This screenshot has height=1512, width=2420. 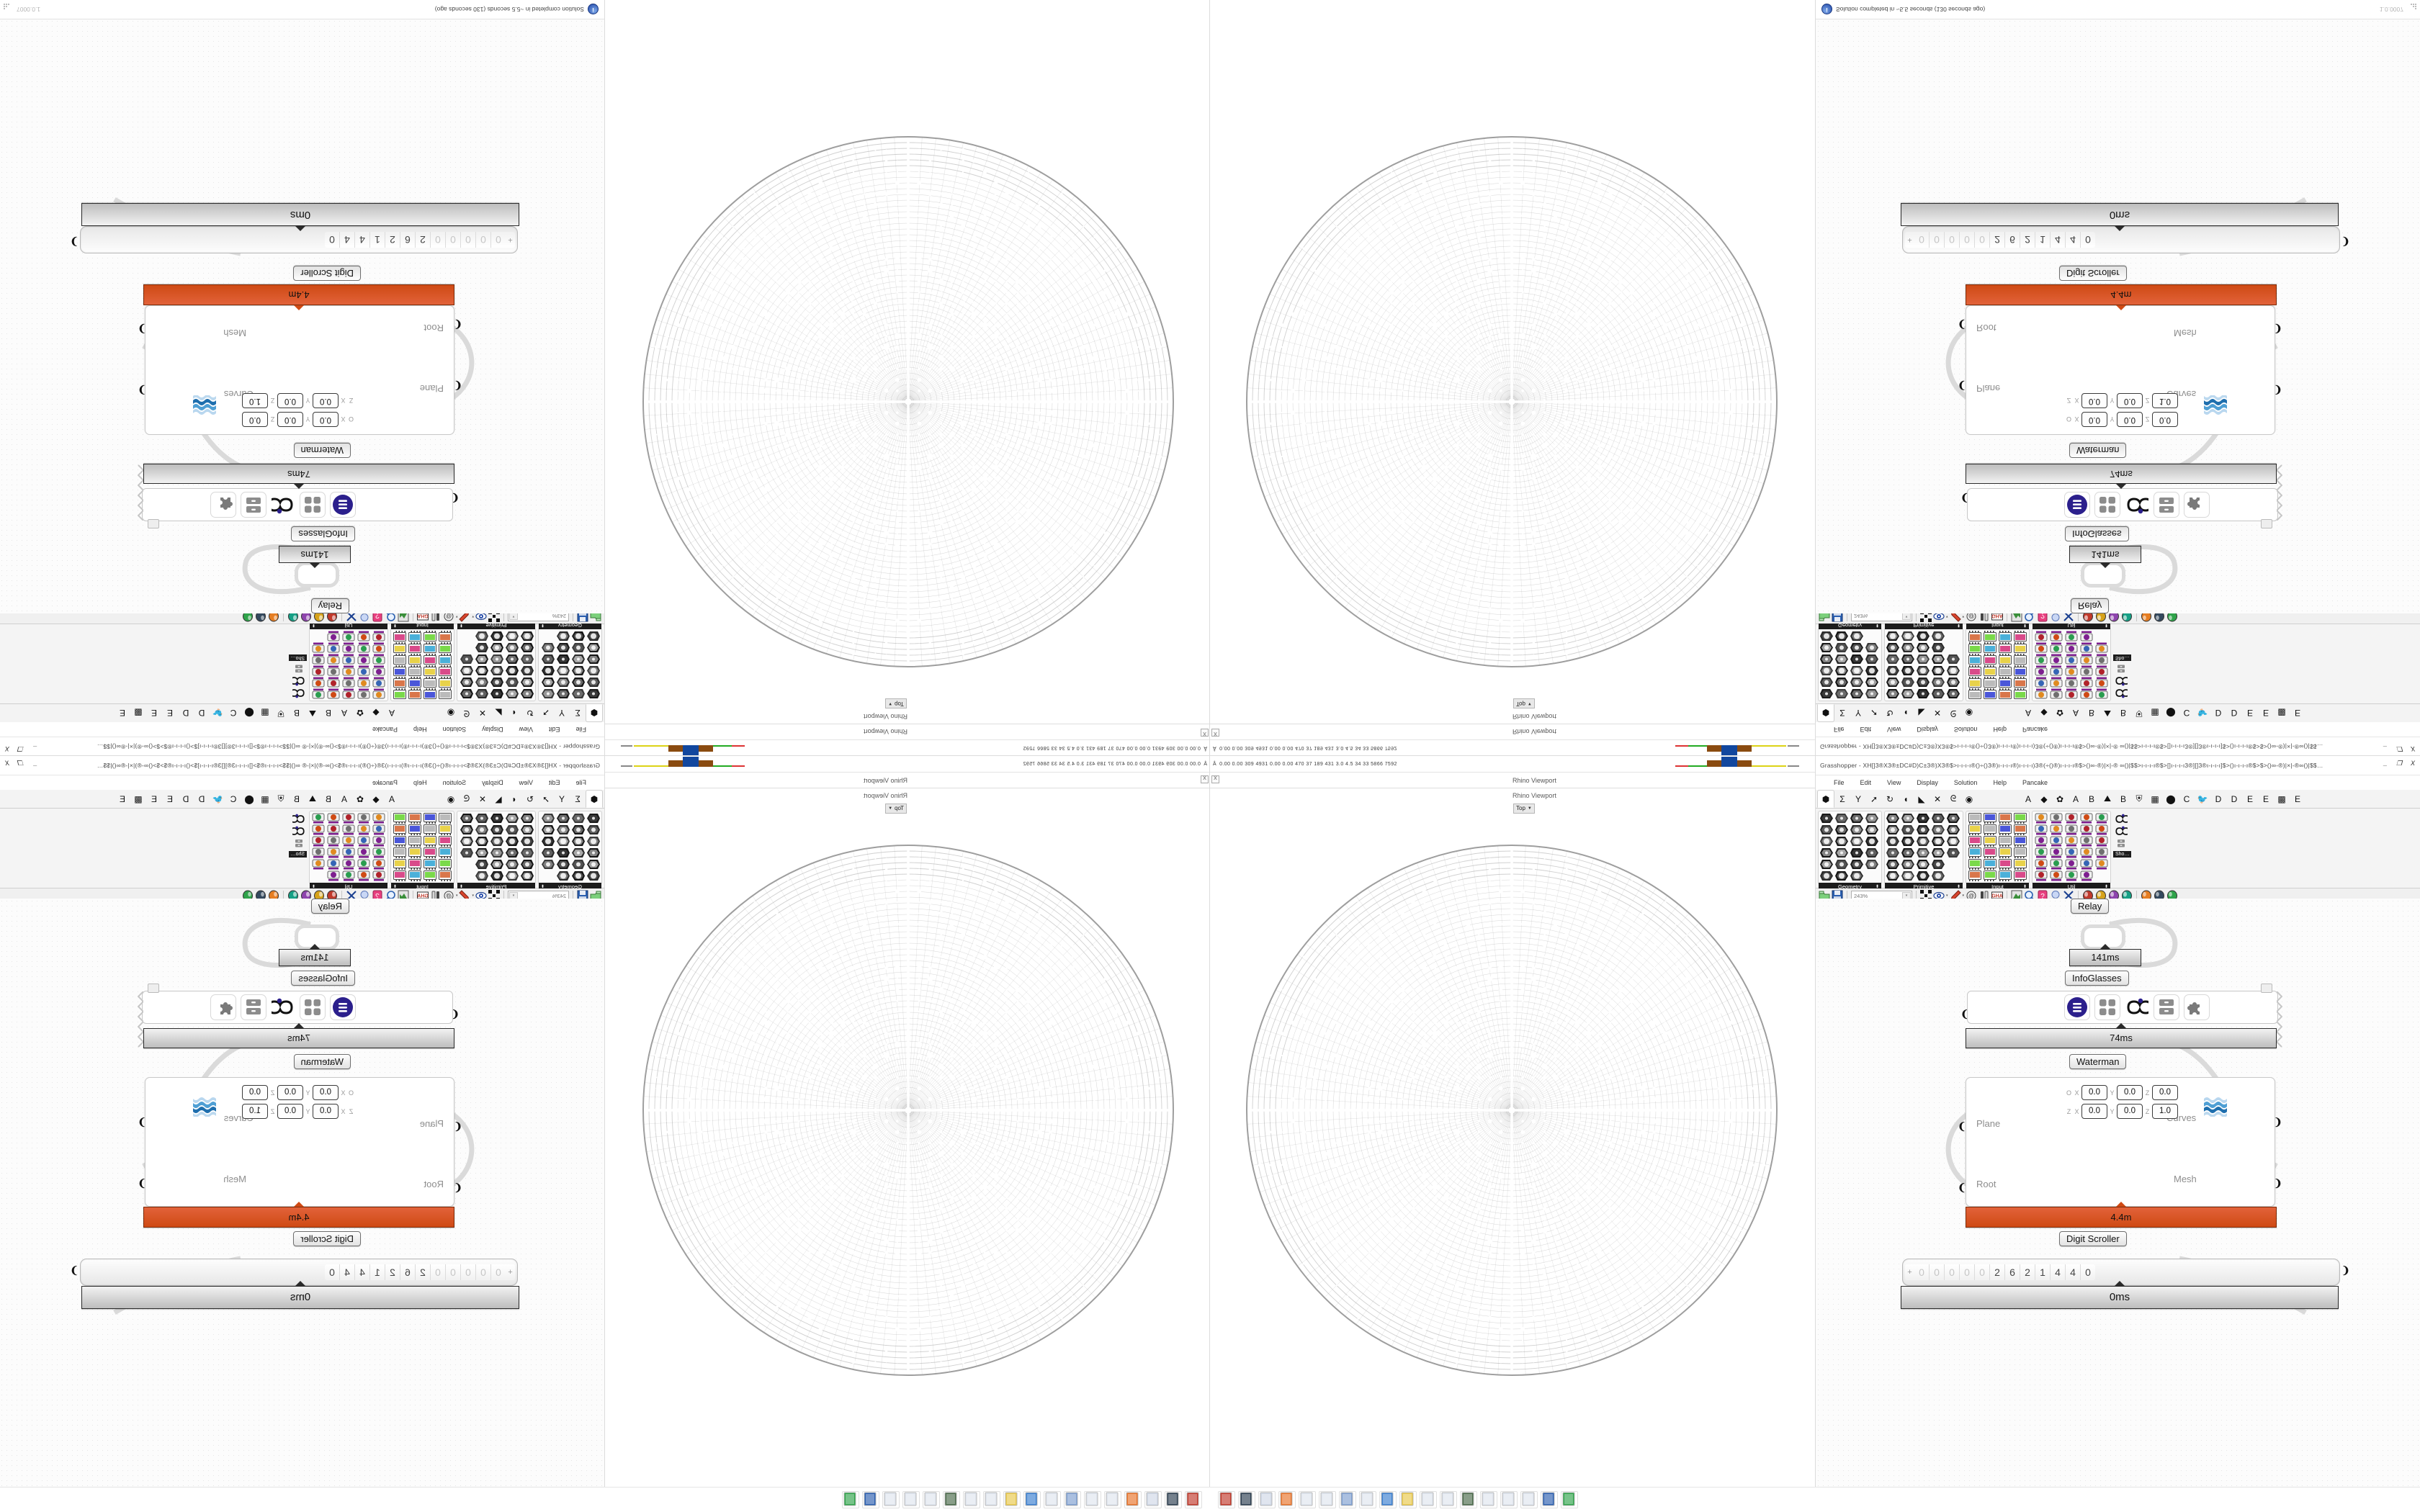 I want to click on tab-mesh: ◣, so click(x=498, y=713).